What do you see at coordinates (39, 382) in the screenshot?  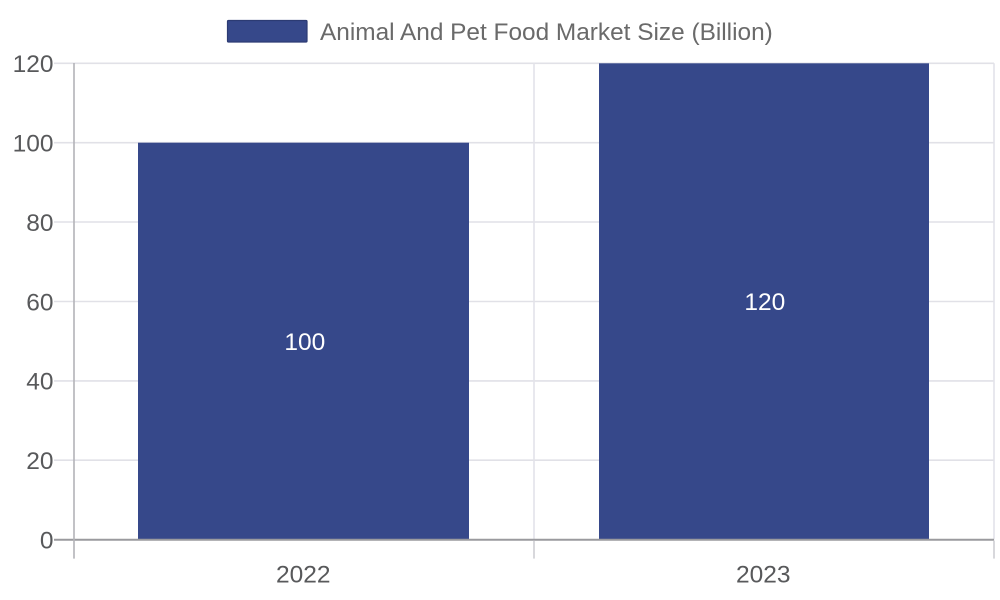 I see `svg-text: 40` at bounding box center [39, 382].